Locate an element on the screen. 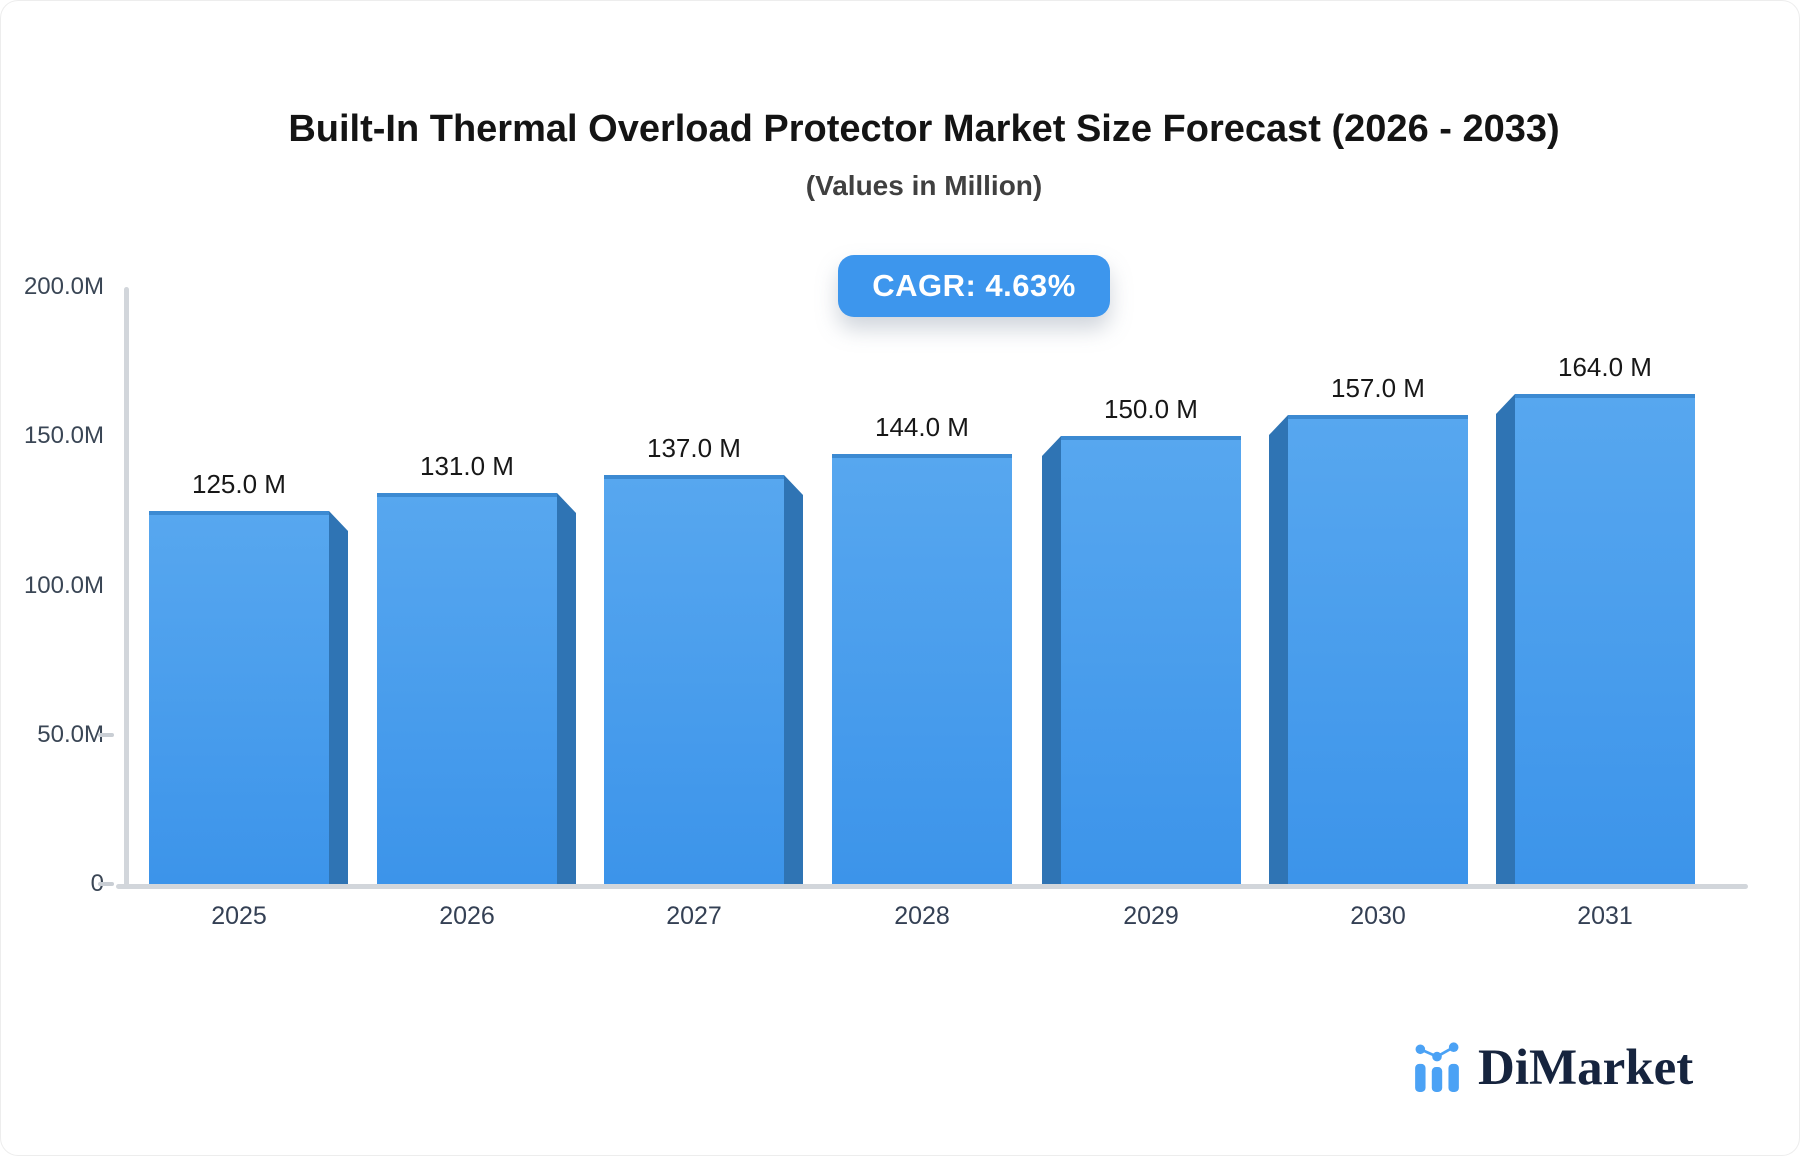 The height and width of the screenshot is (1156, 1800). bar-value-label: 164.0 M is located at coordinates (1605, 367).